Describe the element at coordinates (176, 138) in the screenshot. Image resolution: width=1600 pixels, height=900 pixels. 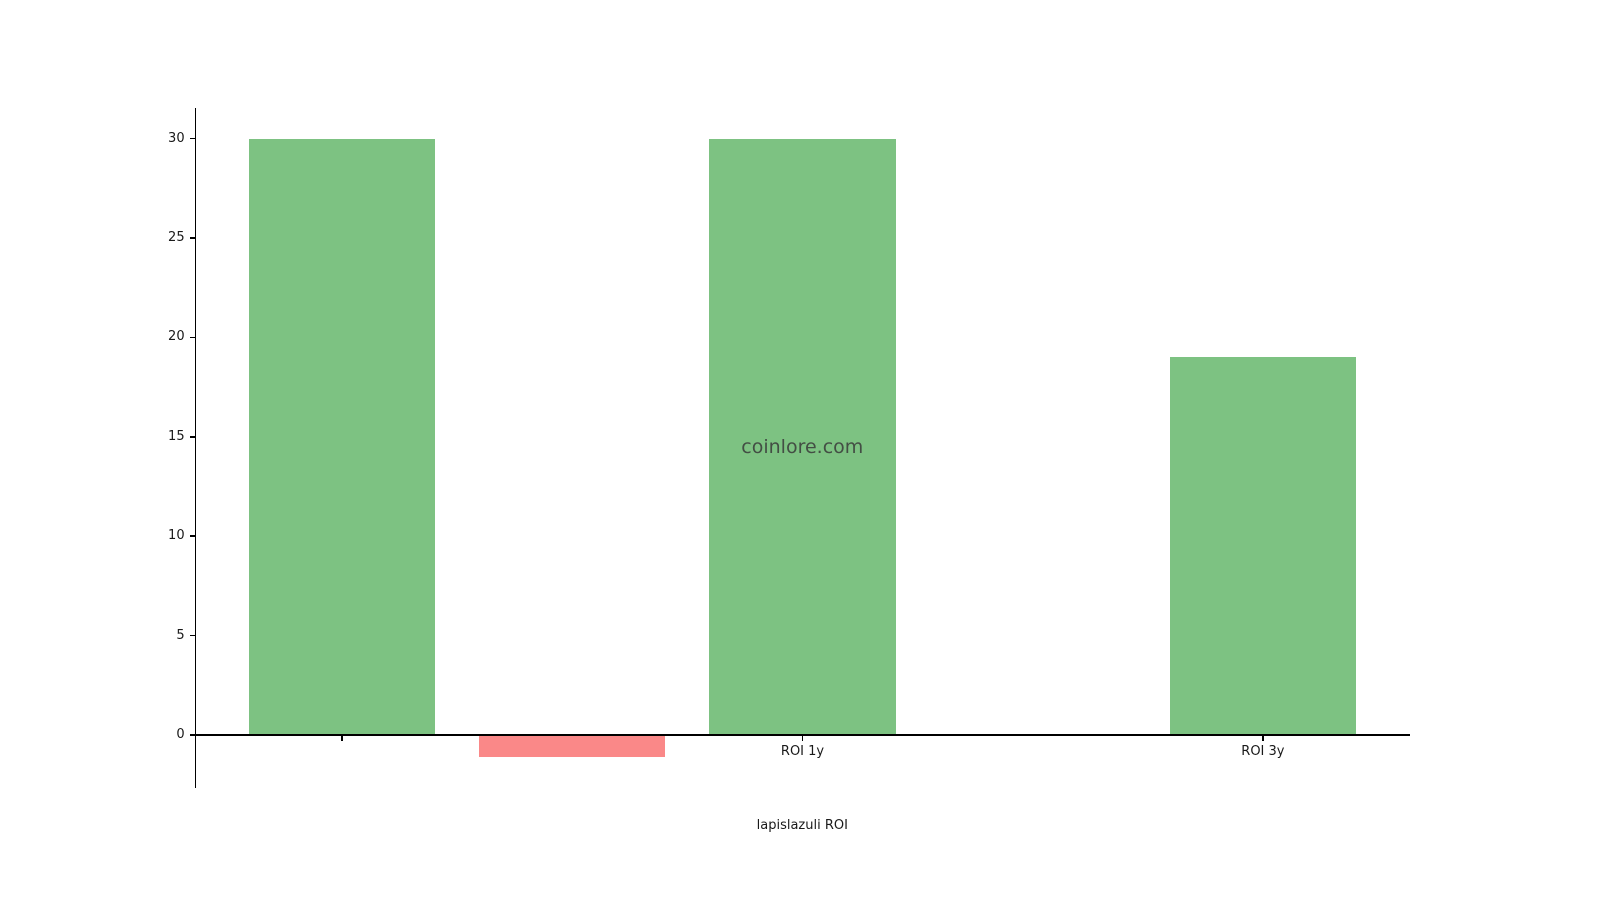
I see `y-tick-label: 30` at that location.